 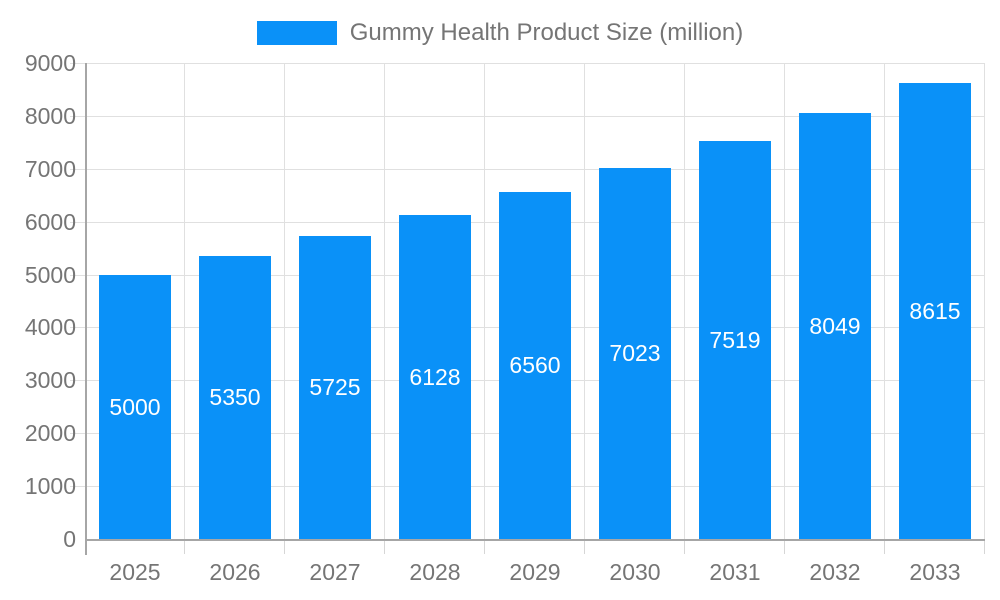 What do you see at coordinates (50, 116) in the screenshot?
I see `y-axis-tick-label: 8000` at bounding box center [50, 116].